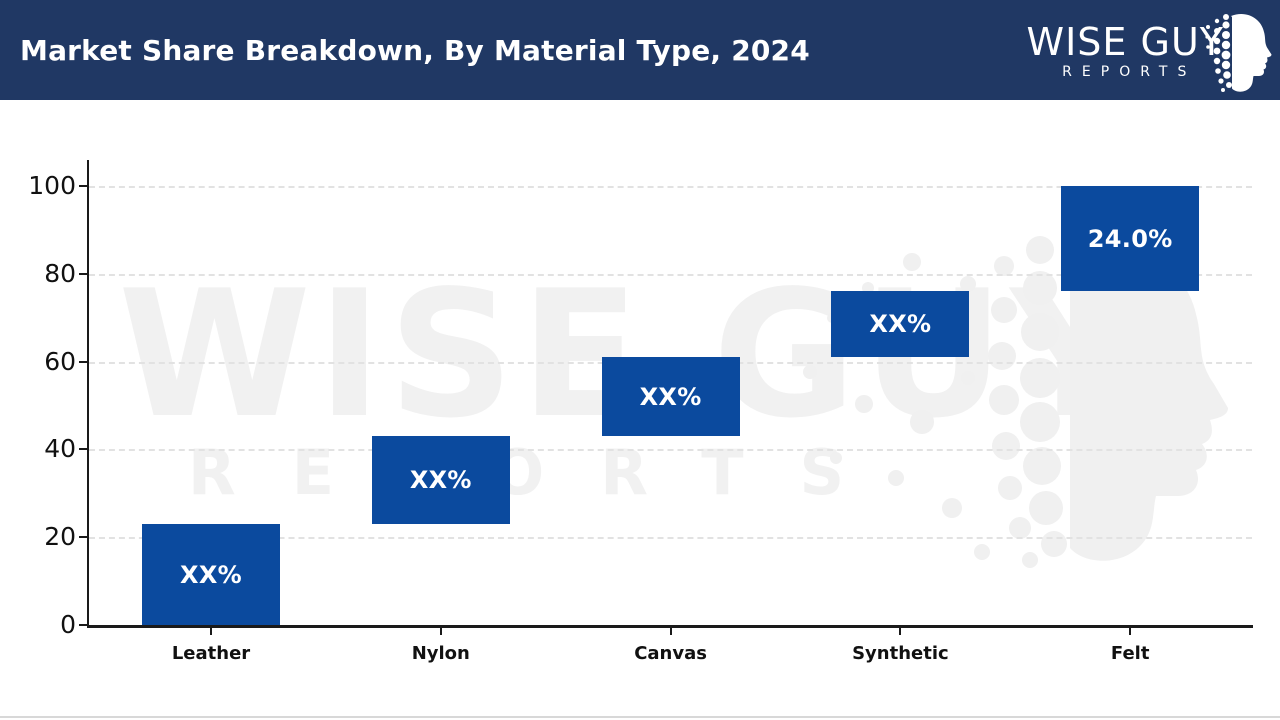 This screenshot has width=1280, height=720. Describe the element at coordinates (1238, 52) in the screenshot. I see `dotted-head-logo-icon` at that location.